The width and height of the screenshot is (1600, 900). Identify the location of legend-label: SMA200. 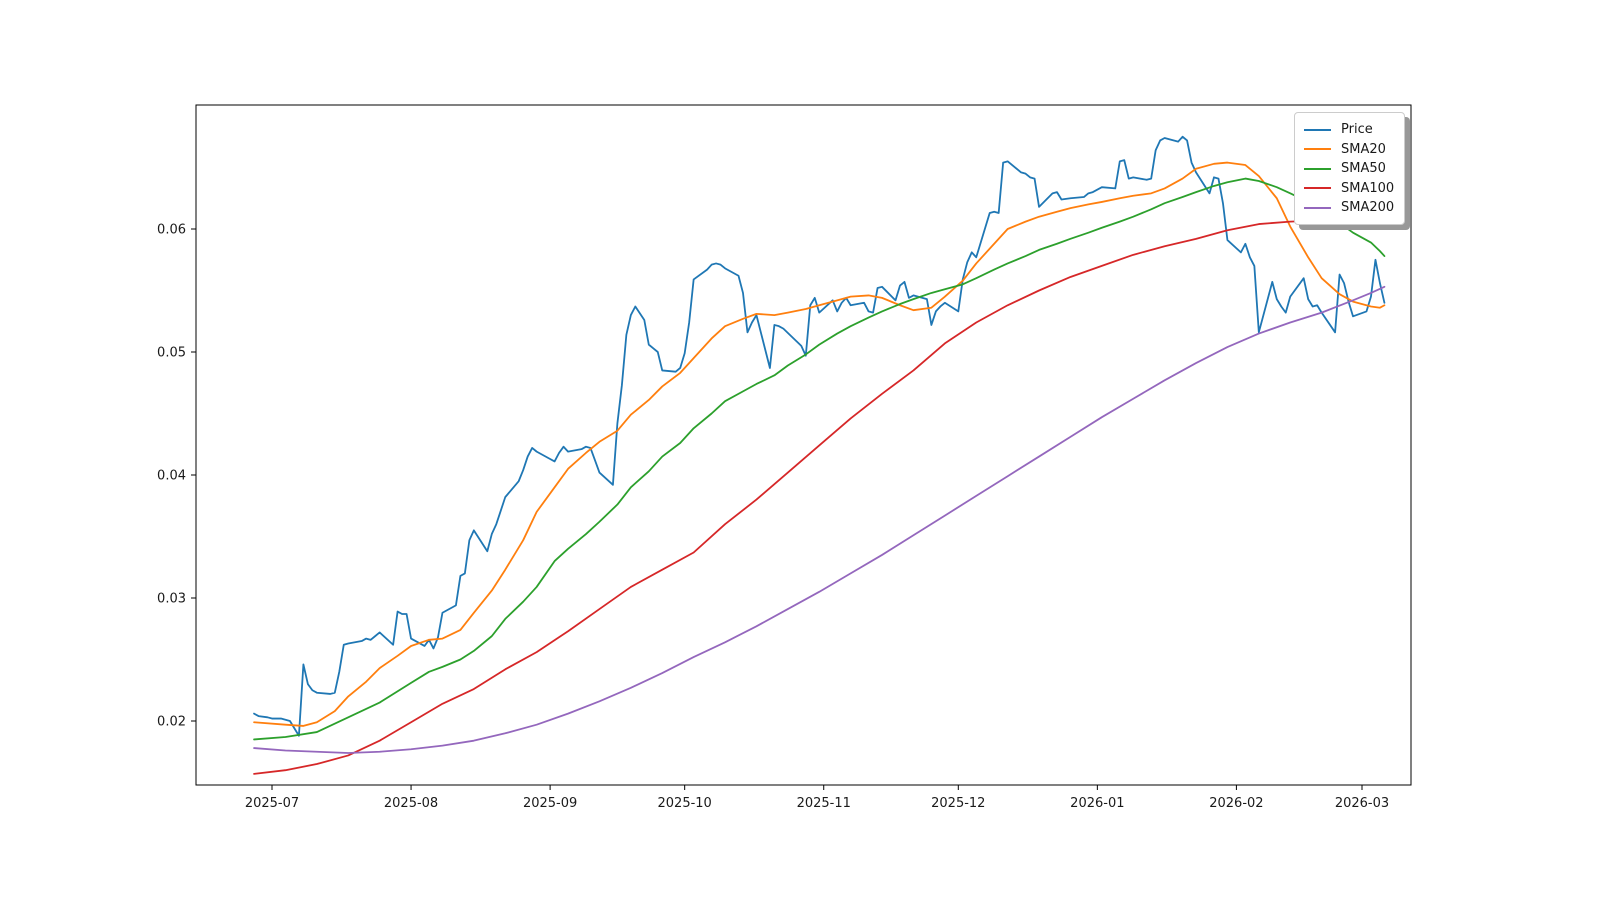
(1368, 208).